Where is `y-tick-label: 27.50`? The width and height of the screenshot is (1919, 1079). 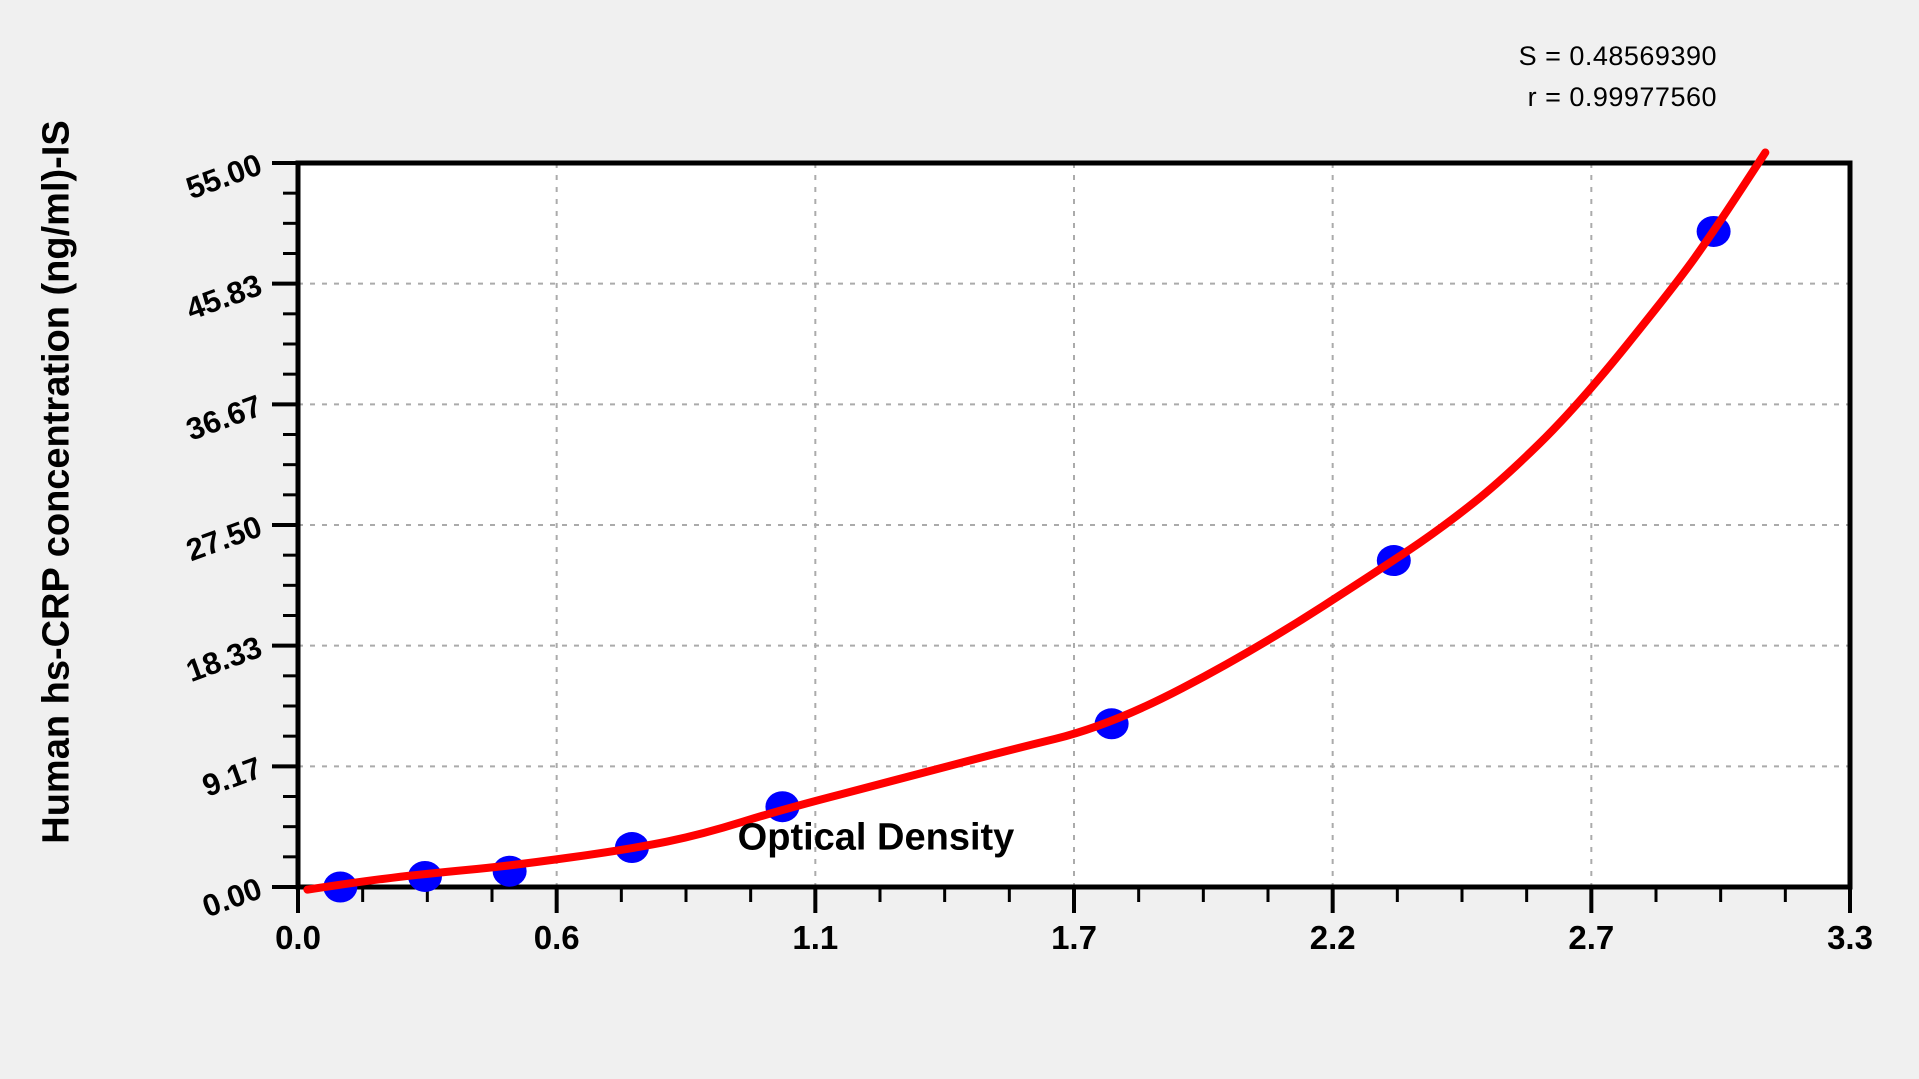 y-tick-label: 27.50 is located at coordinates (224, 538).